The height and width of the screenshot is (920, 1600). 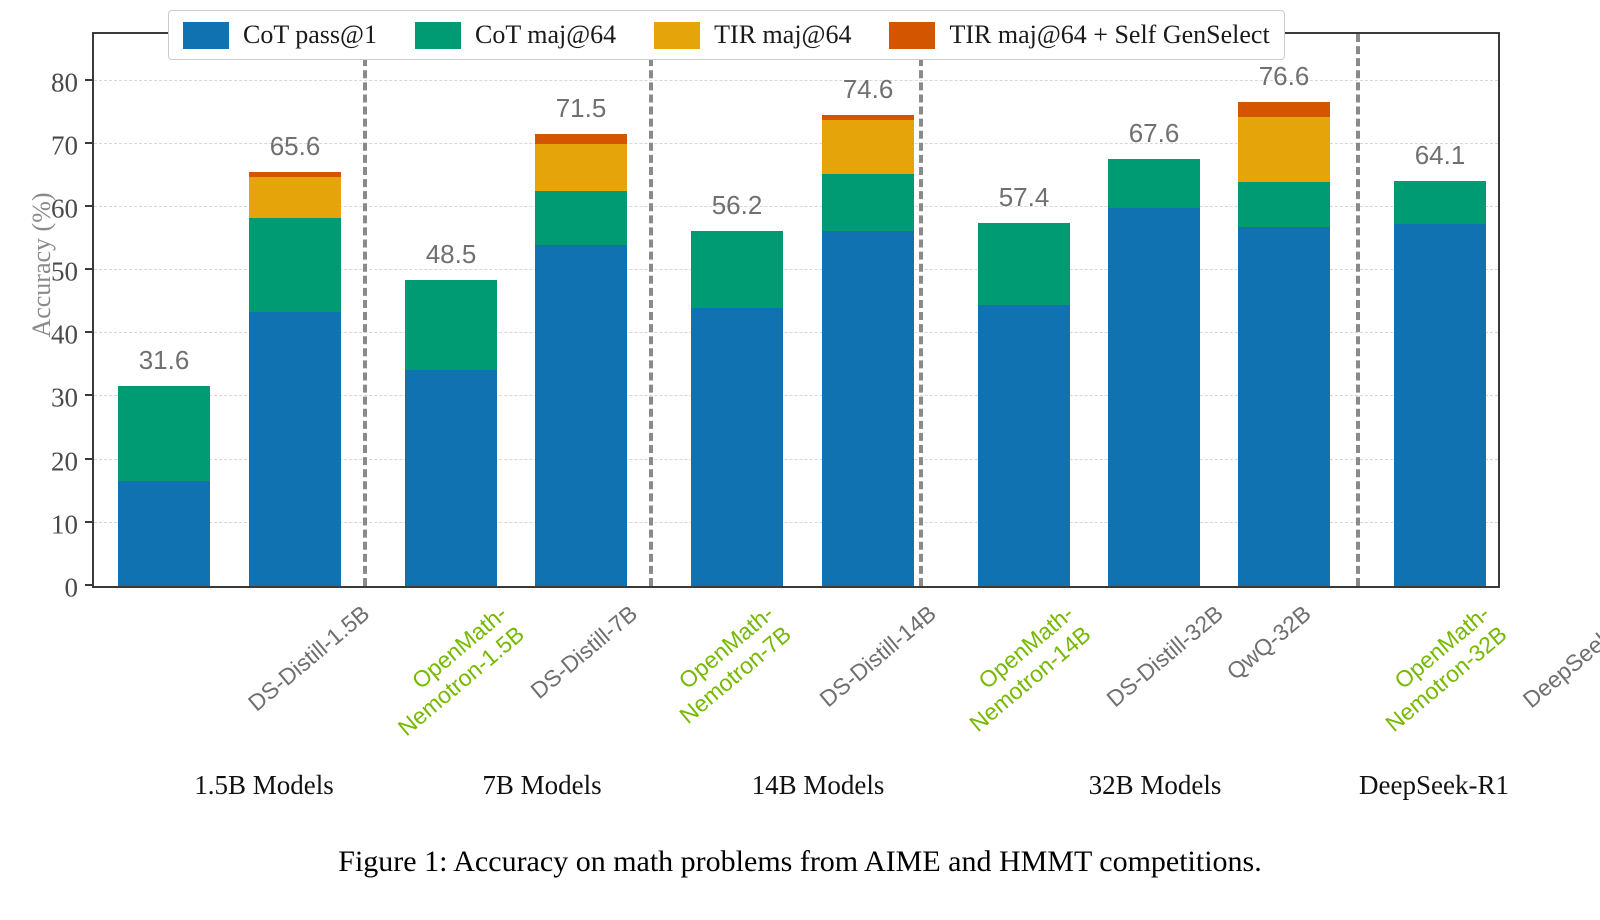 I want to click on bar-group: 64.1, so click(x=1440, y=308).